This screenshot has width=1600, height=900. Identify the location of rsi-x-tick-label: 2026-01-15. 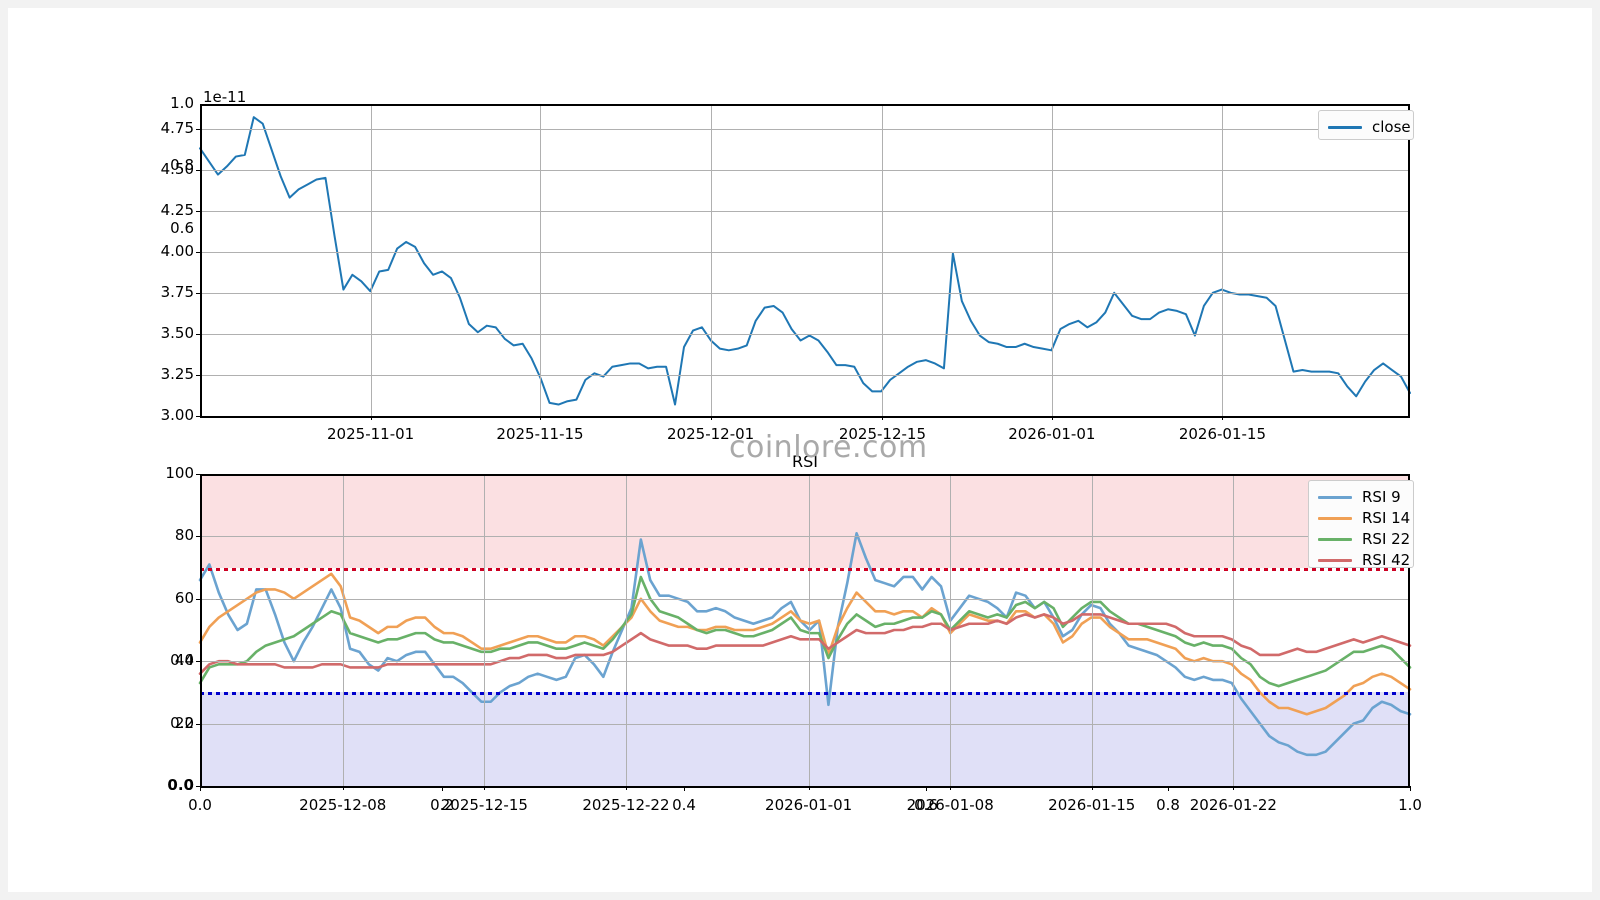
(1092, 805).